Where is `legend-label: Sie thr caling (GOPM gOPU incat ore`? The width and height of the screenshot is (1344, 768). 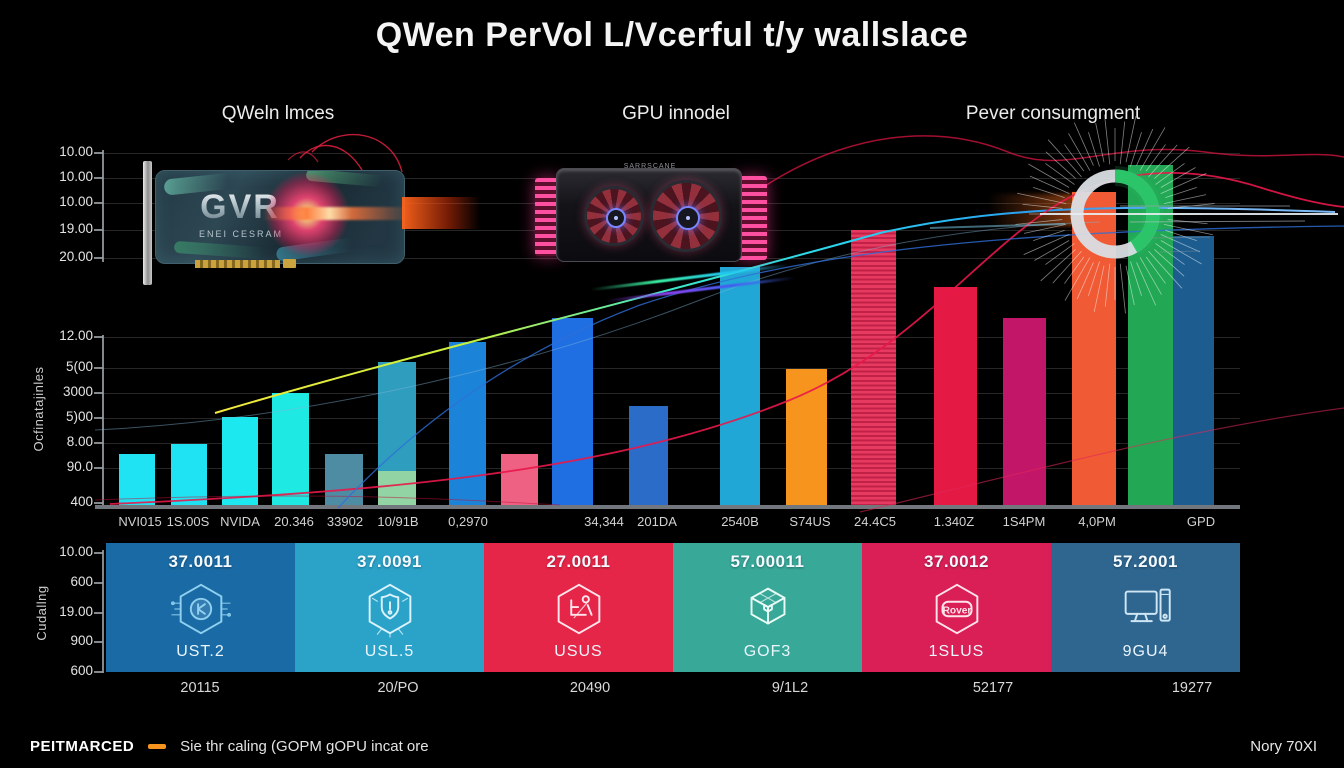 legend-label: Sie thr caling (GOPM gOPU incat ore is located at coordinates (304, 746).